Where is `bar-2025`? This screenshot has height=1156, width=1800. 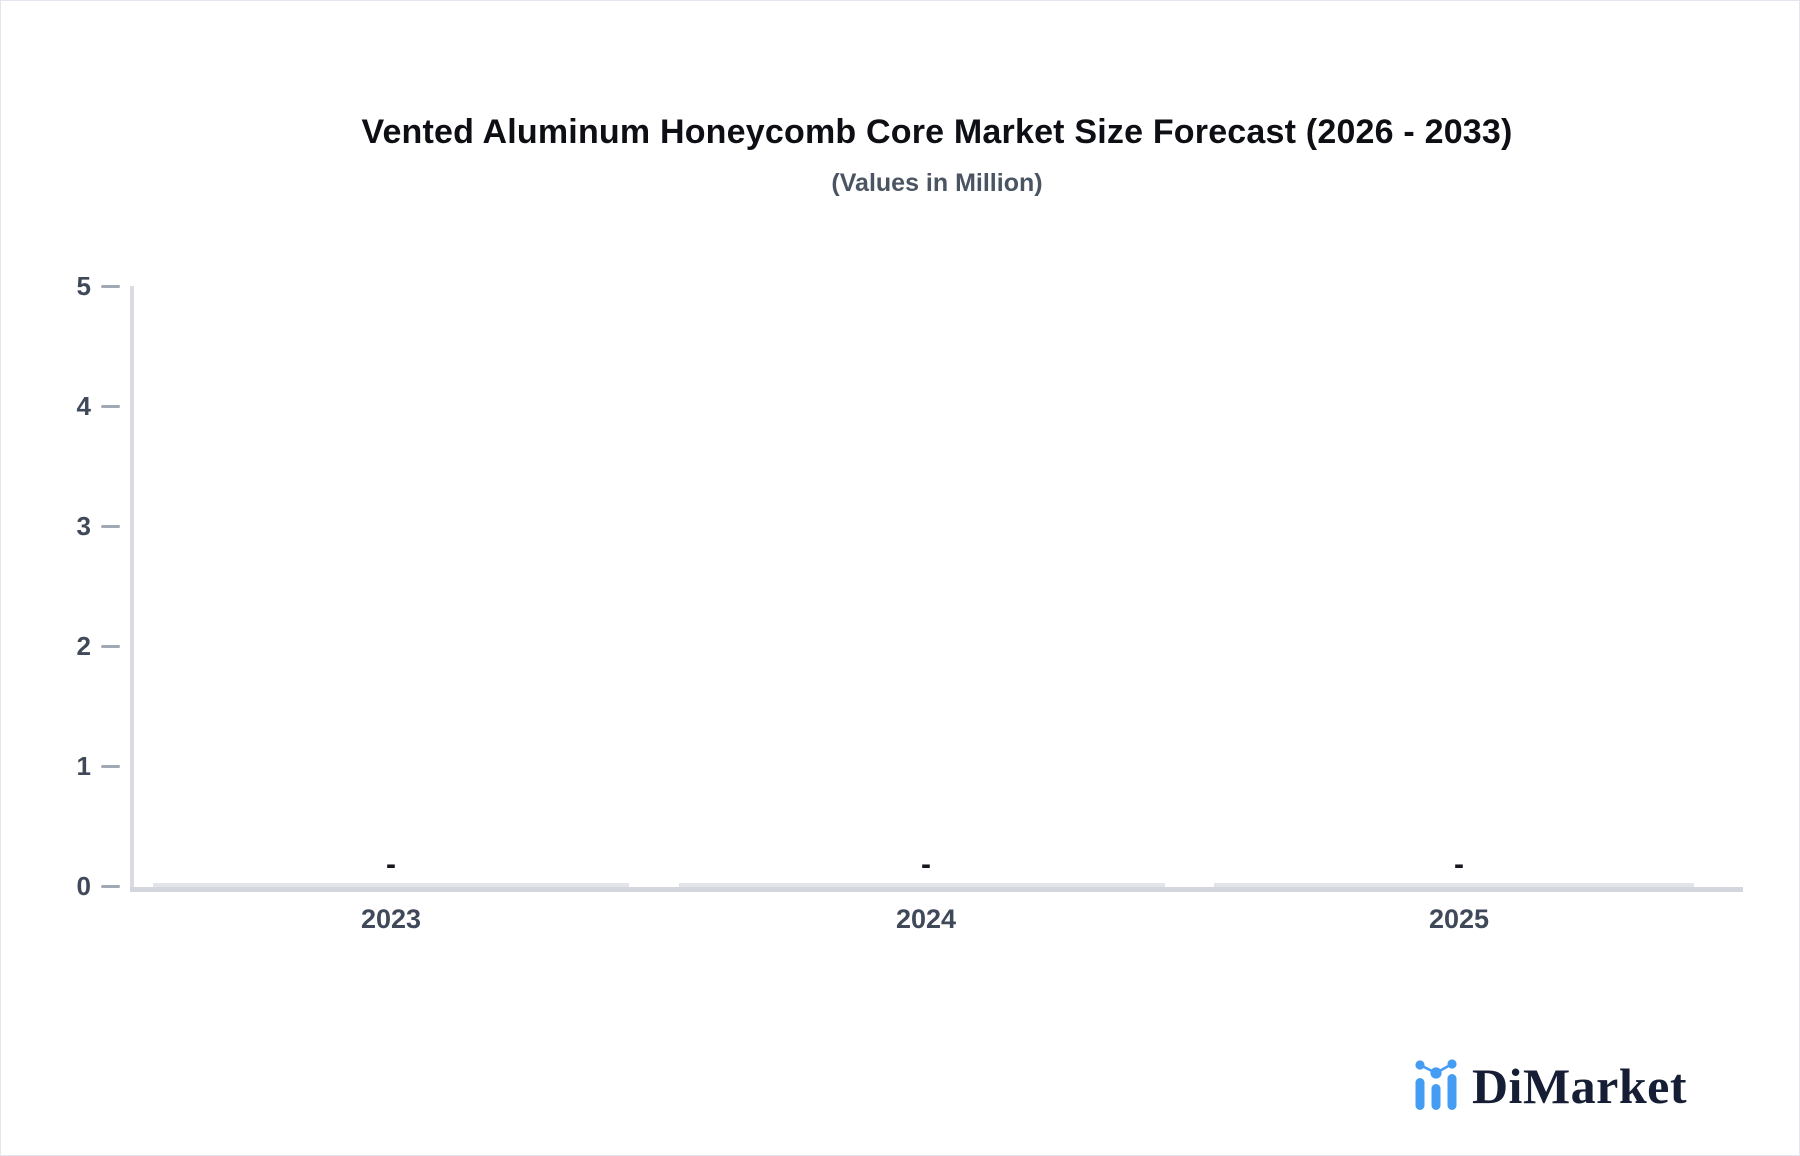 bar-2025 is located at coordinates (1454, 885).